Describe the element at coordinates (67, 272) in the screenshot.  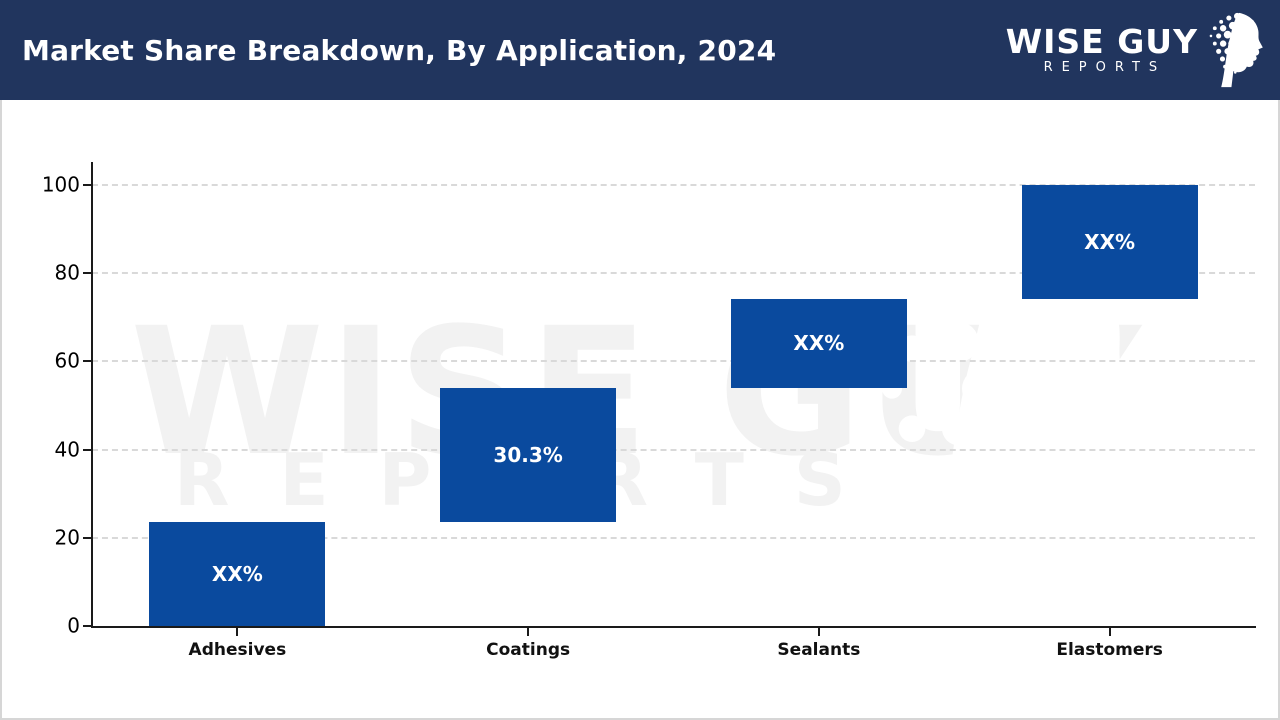
I see `y-axis-tick-label: 80` at that location.